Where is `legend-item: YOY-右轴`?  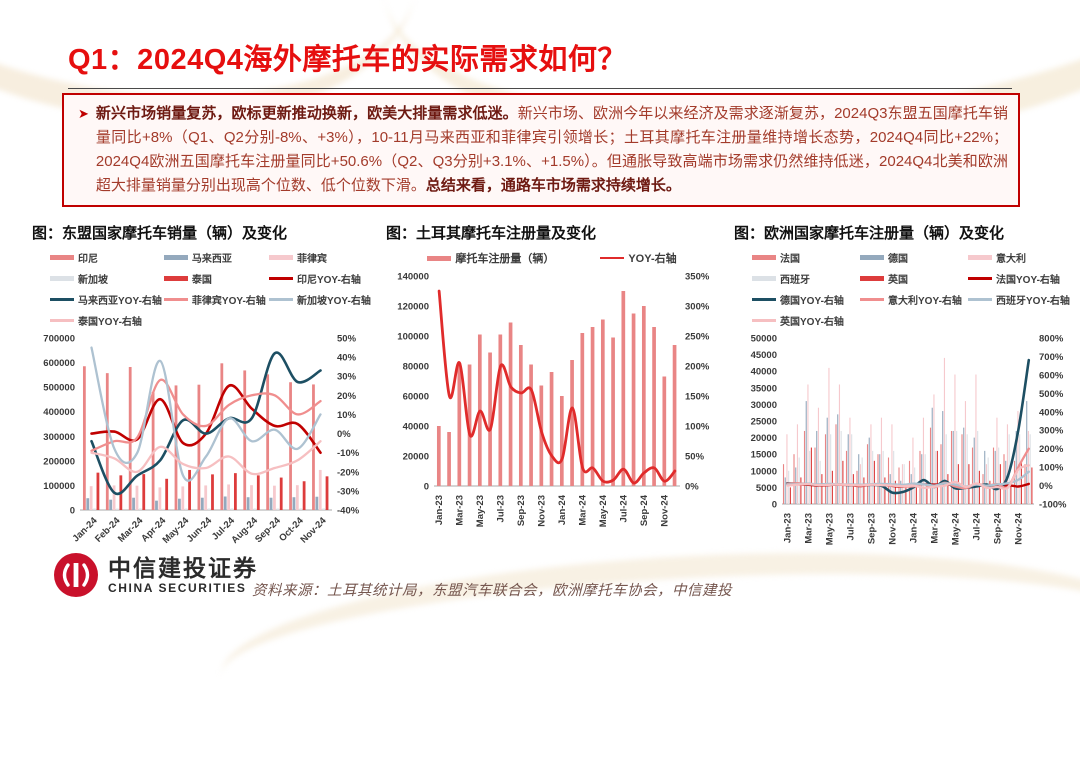 legend-item: YOY-右轴 is located at coordinates (638, 258).